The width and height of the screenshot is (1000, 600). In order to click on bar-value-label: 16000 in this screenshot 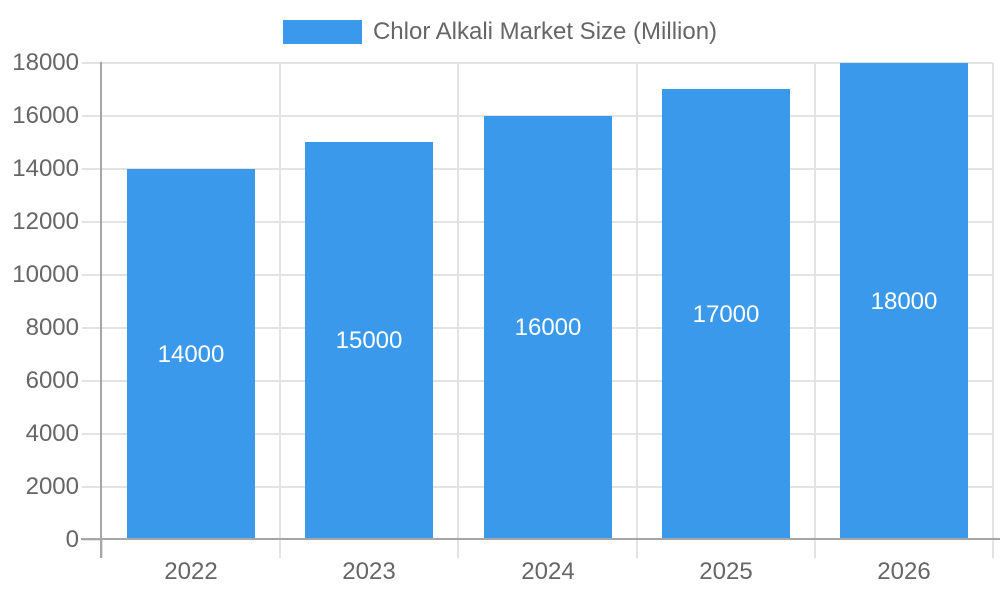, I will do `click(548, 327)`.